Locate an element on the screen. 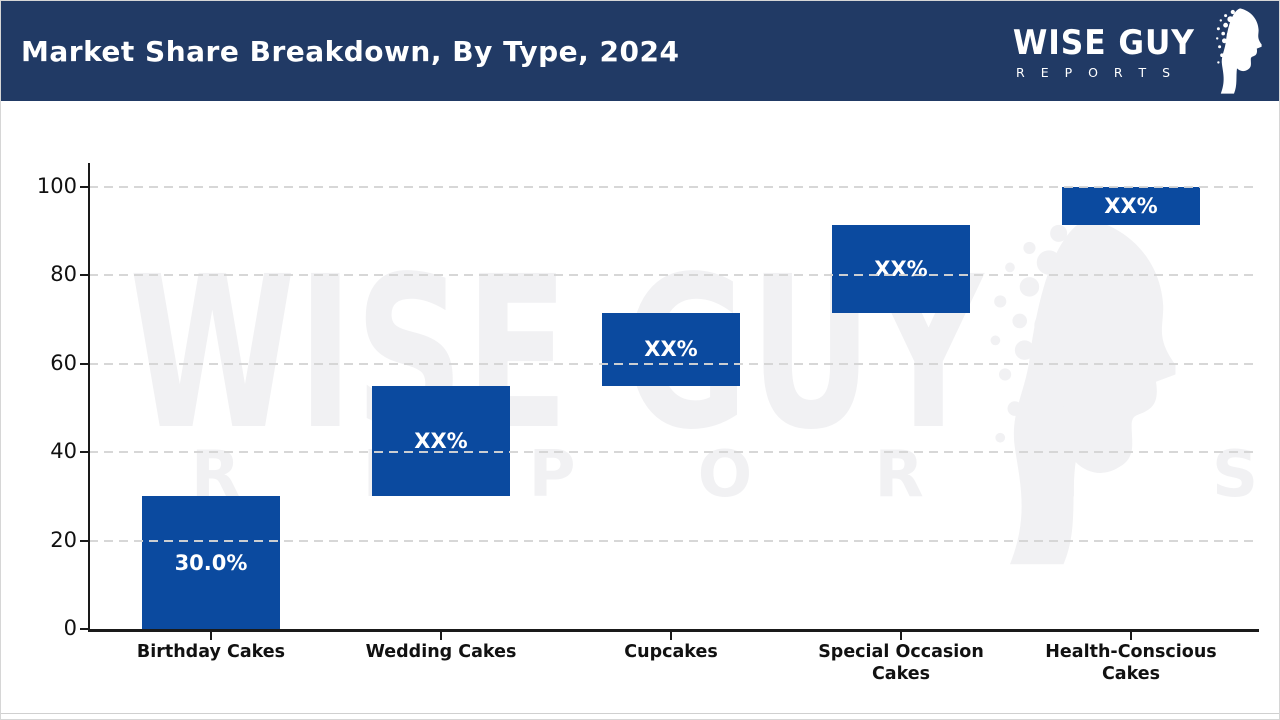  wise-guy-reports-logo: WISE GUY R E P O R T S is located at coordinates (1137, 51).